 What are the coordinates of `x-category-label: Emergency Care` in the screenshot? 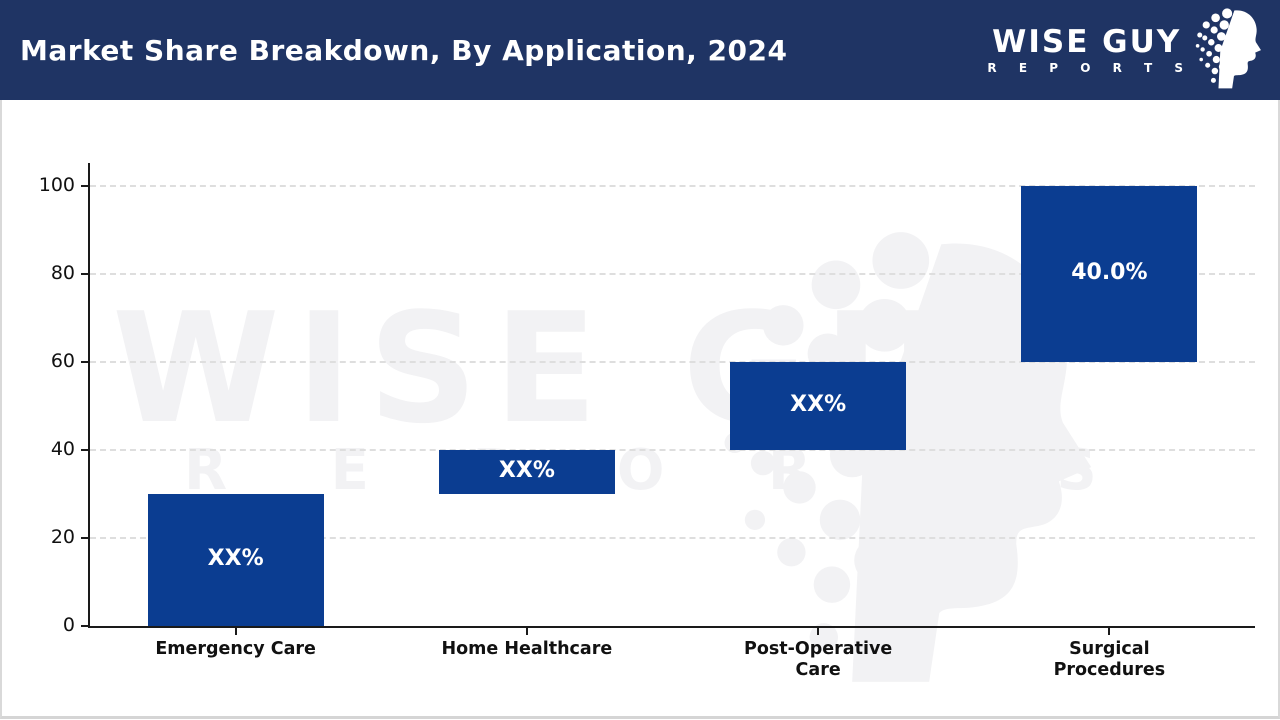 It's located at (236, 649).